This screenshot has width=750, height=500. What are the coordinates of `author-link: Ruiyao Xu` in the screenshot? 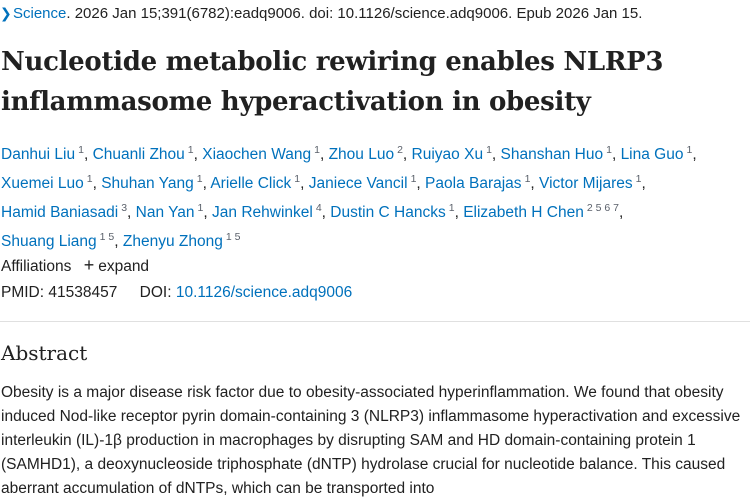 It's located at (447, 154).